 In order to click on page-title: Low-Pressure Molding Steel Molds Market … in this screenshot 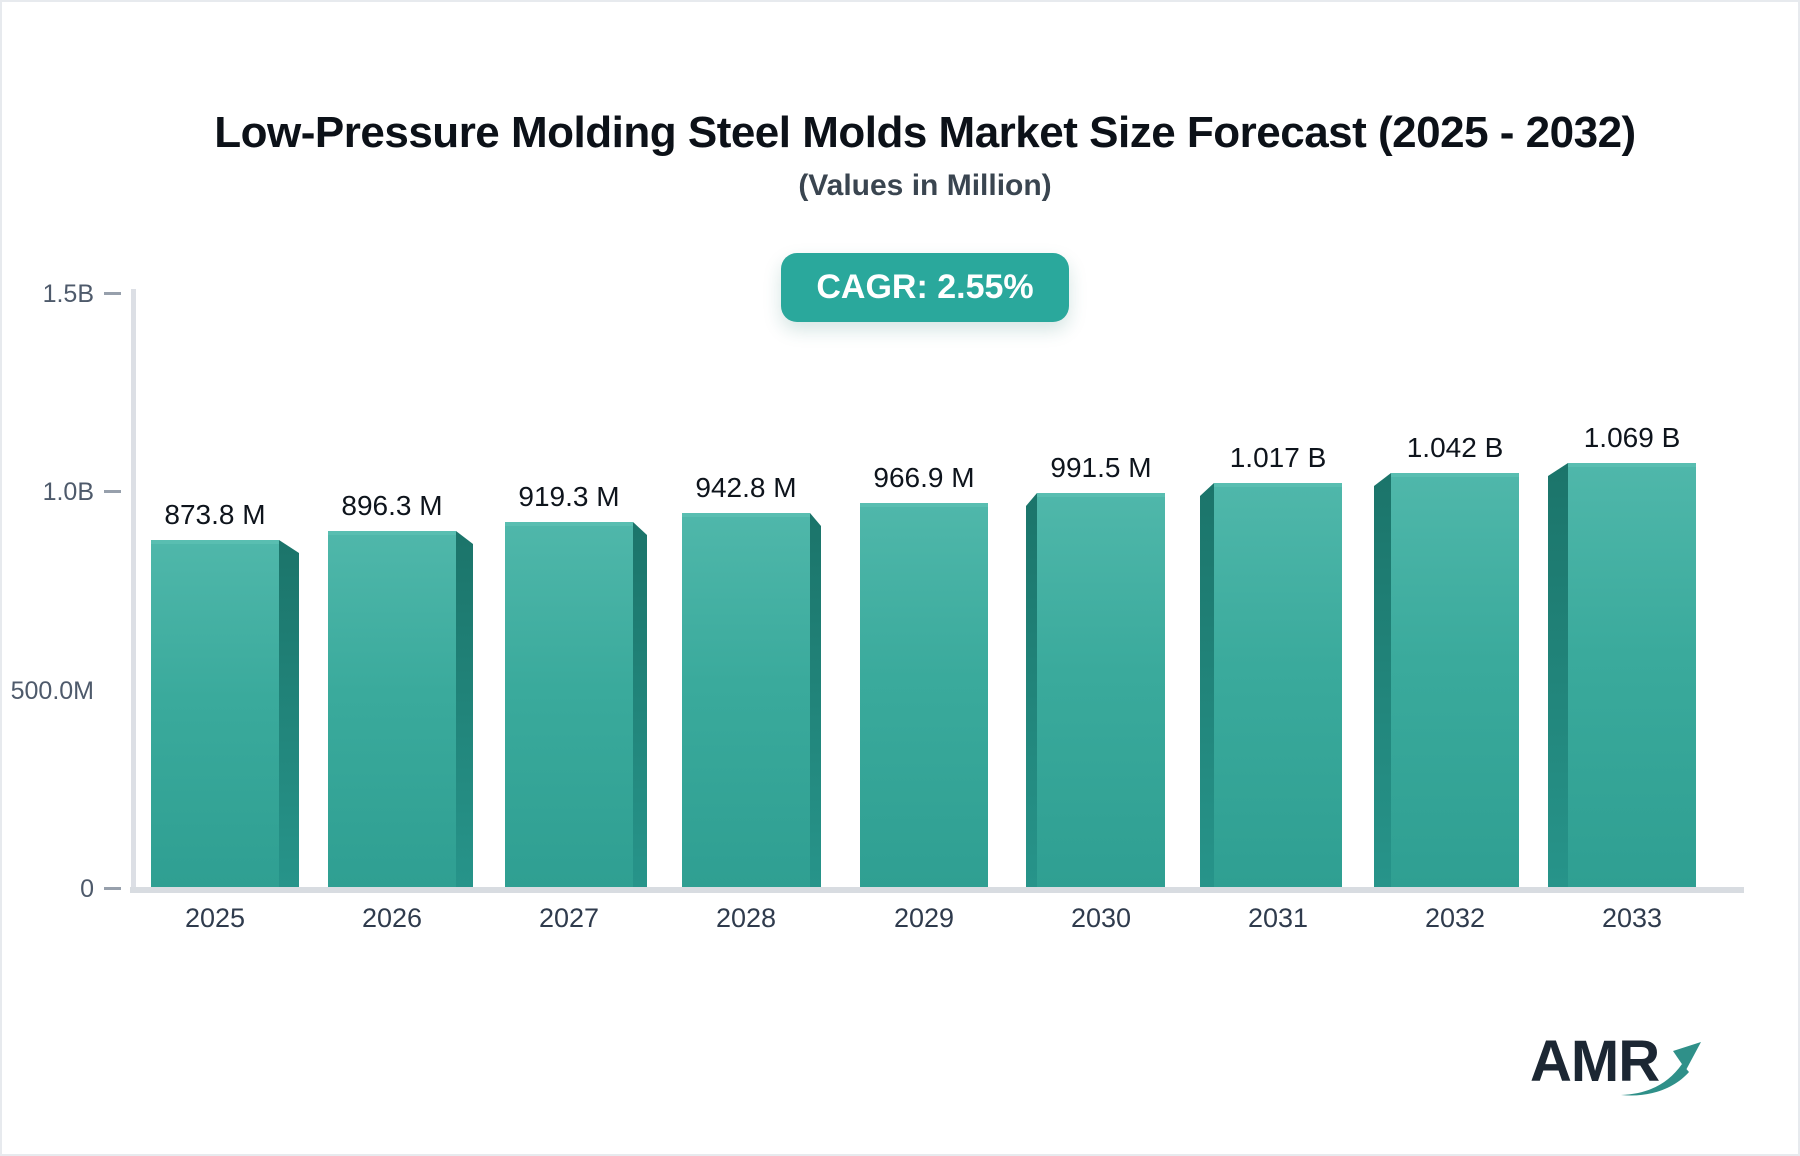, I will do `click(925, 132)`.